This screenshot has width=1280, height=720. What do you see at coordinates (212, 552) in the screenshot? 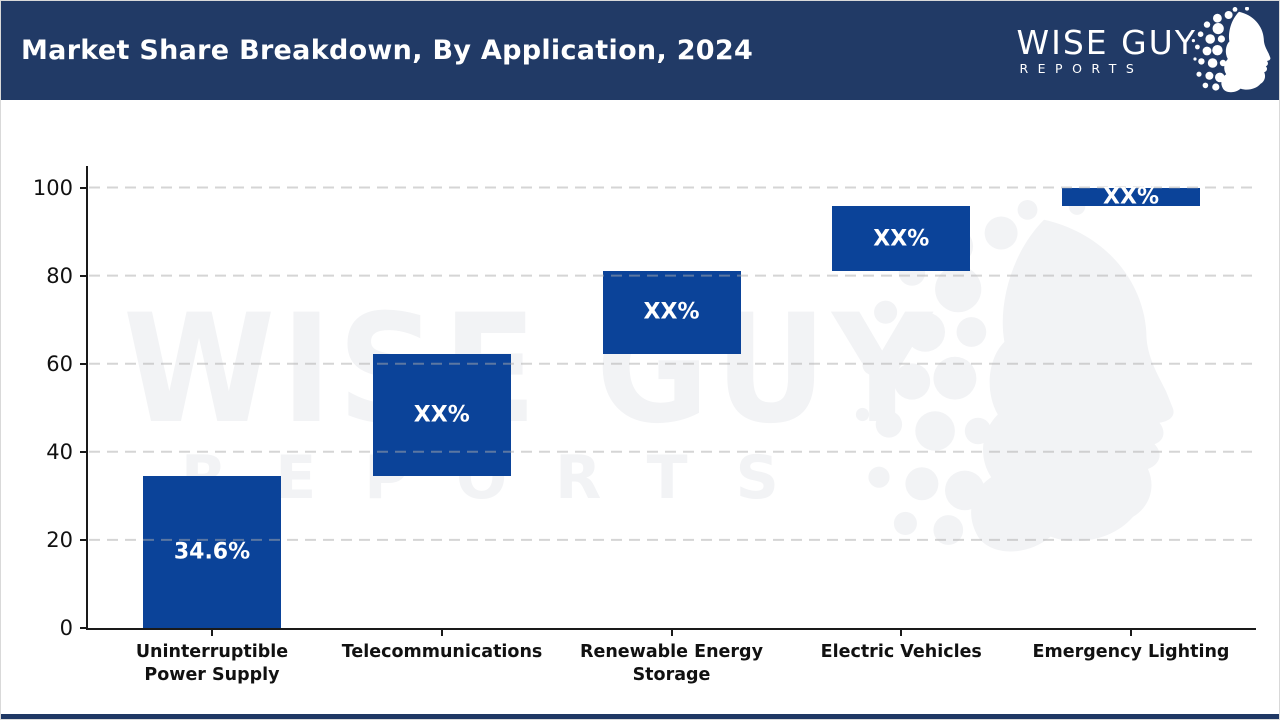
I see `bar-value-label: 34.6%` at bounding box center [212, 552].